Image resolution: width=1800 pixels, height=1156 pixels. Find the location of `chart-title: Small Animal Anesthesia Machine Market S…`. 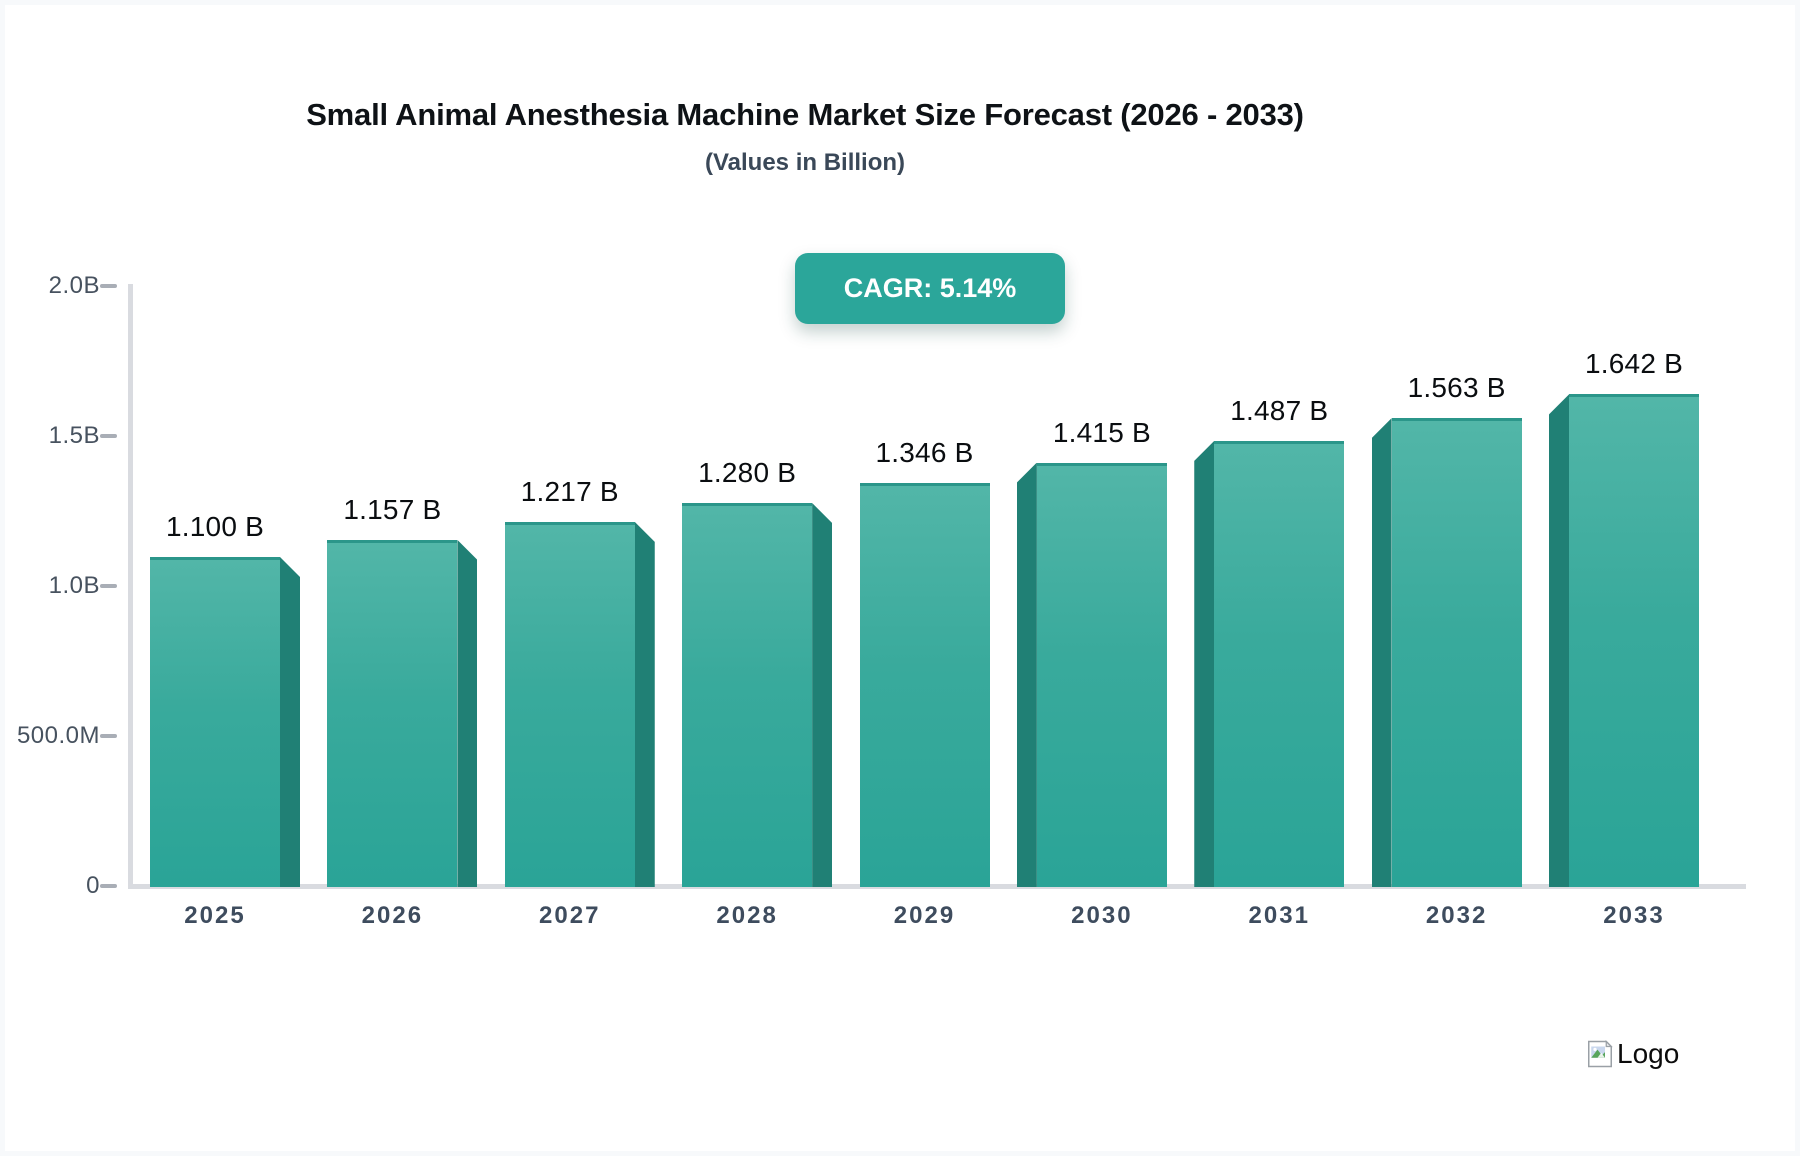

chart-title: Small Animal Anesthesia Machine Market S… is located at coordinates (805, 114).